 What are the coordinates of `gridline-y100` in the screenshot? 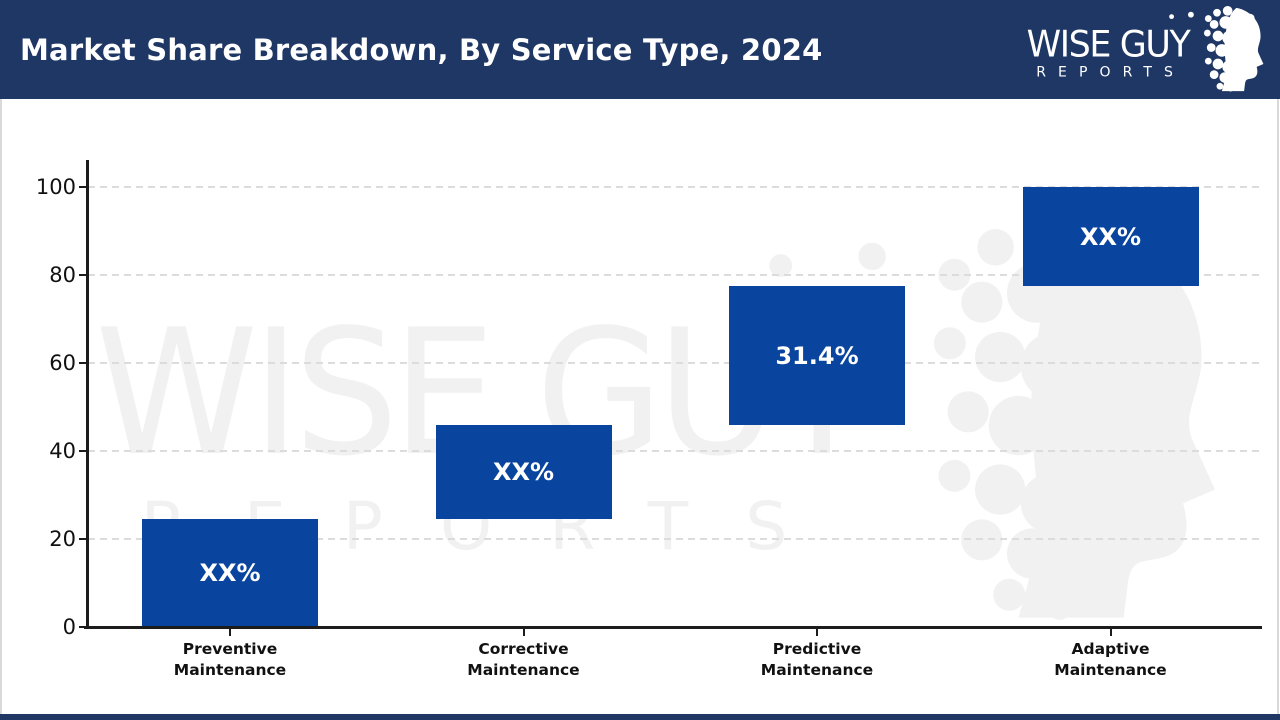 It's located at (674, 187).